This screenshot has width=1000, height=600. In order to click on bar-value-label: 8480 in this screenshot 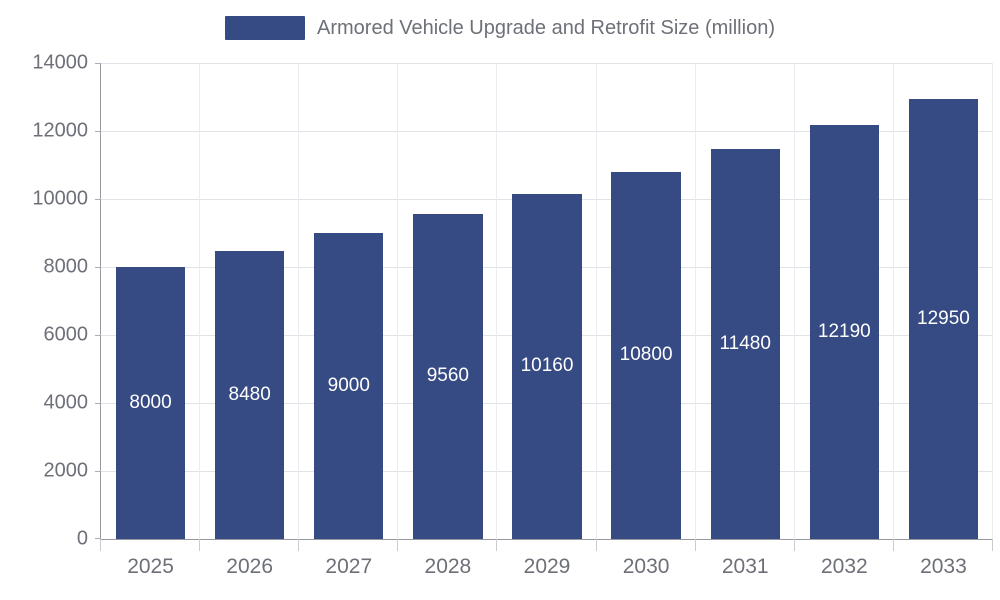, I will do `click(249, 394)`.